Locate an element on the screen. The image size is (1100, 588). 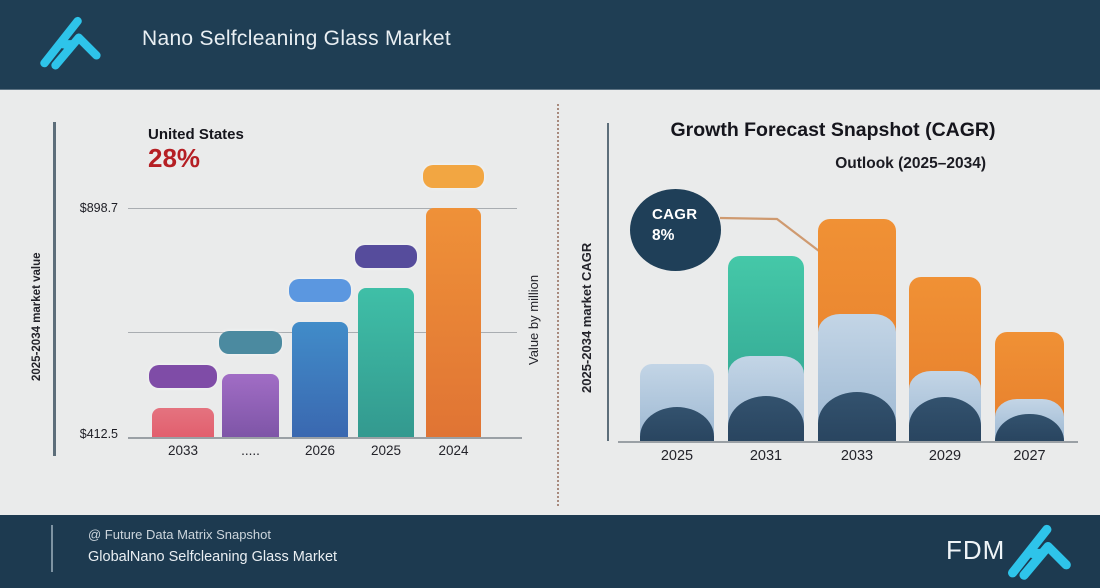
connector-path is located at coordinates (769, 234).